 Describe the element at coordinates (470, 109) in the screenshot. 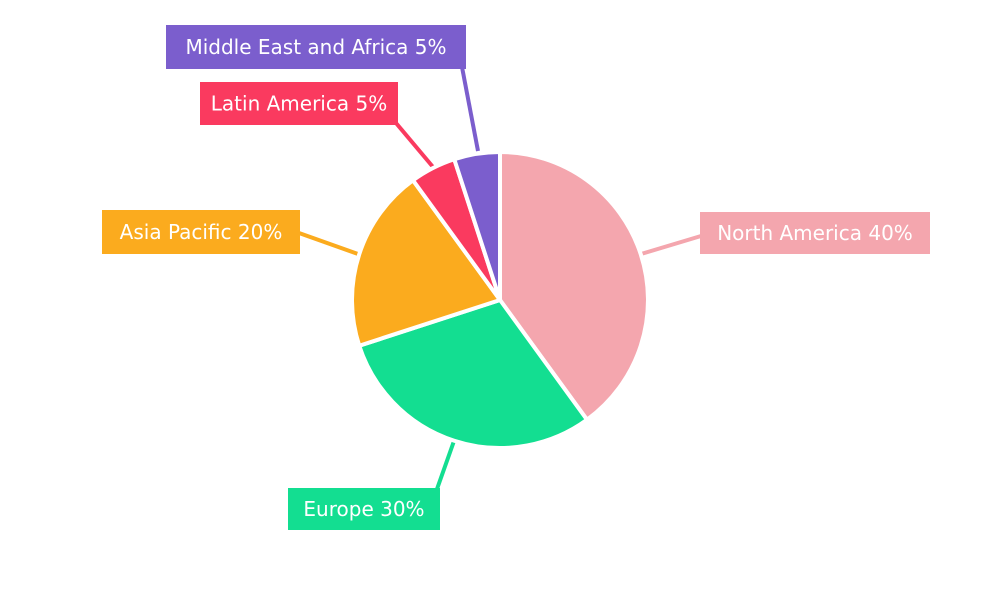

I see `leader-line-middle-east-and-africa` at that location.